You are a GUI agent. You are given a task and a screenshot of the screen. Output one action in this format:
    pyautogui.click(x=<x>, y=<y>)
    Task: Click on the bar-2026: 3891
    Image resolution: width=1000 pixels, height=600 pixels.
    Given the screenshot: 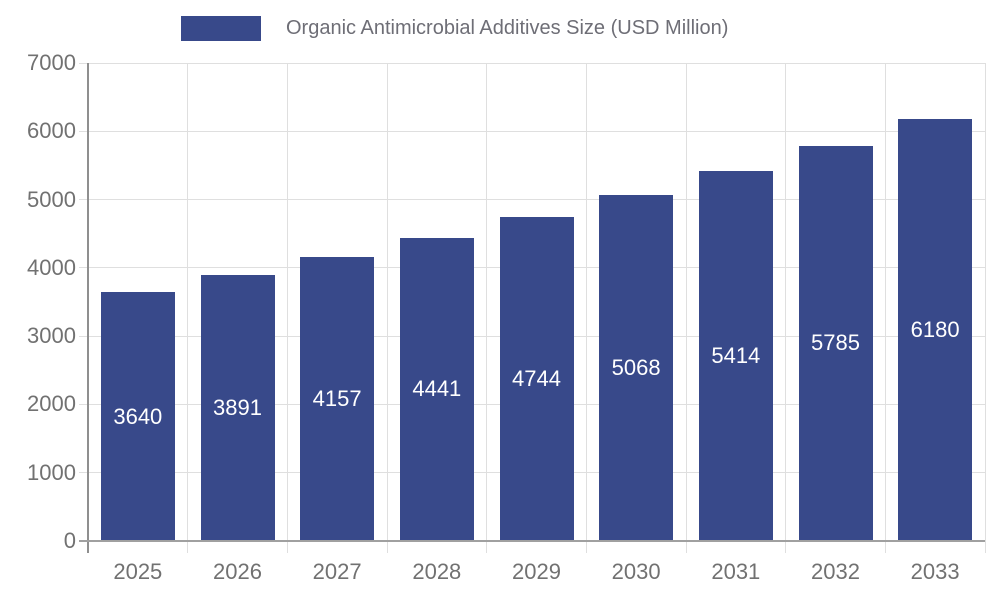 What is the action you would take?
    pyautogui.click(x=237, y=408)
    